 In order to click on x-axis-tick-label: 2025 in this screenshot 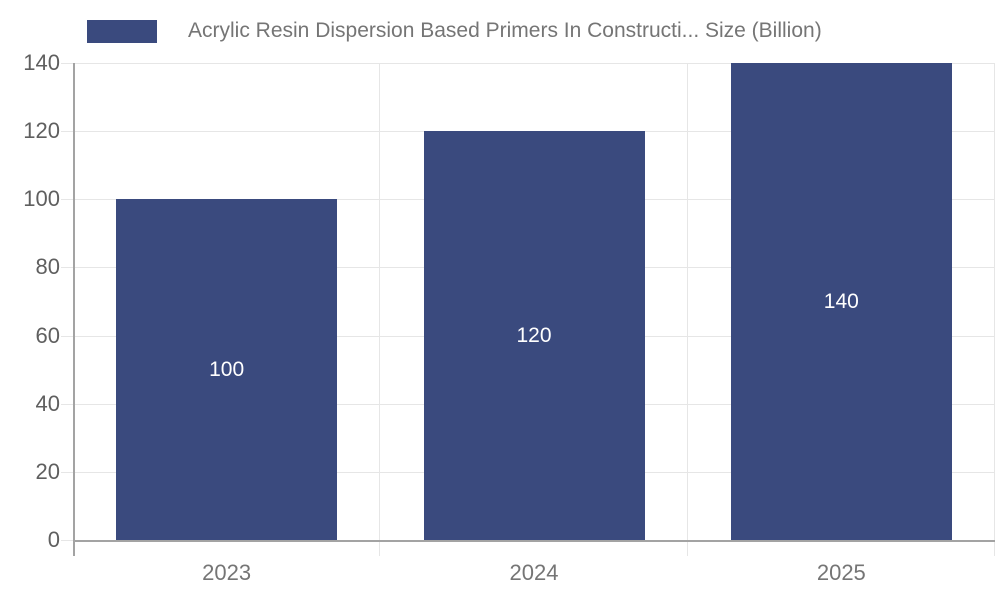, I will do `click(841, 572)`.